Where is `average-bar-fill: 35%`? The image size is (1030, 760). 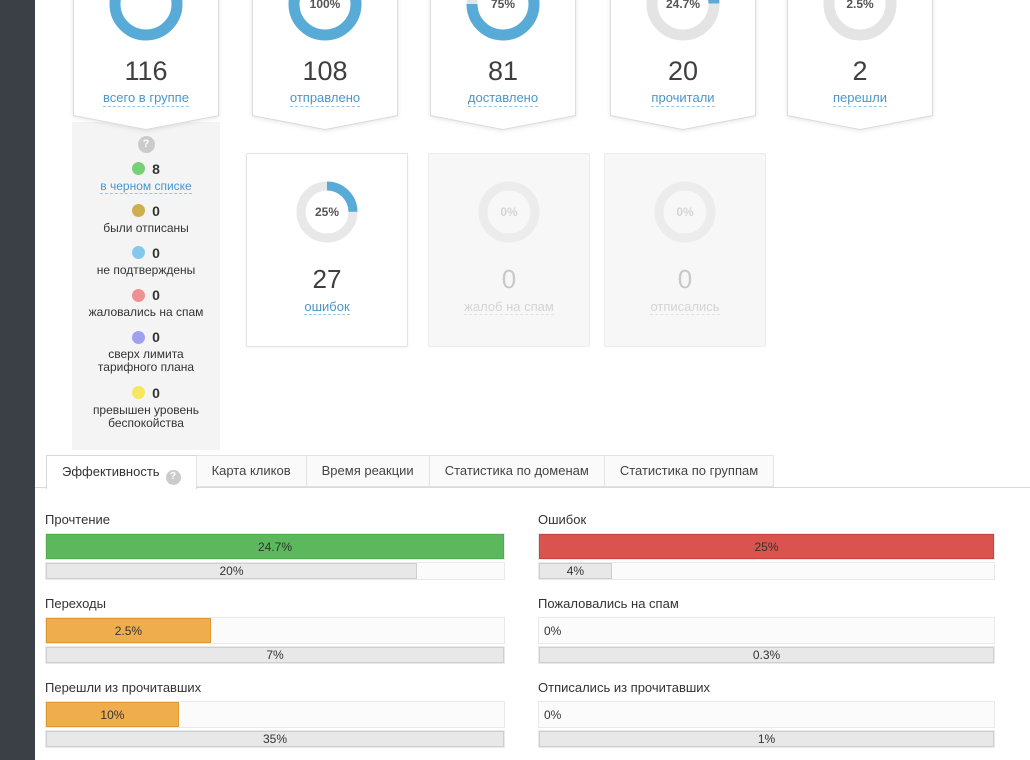
average-bar-fill: 35% is located at coordinates (275, 739).